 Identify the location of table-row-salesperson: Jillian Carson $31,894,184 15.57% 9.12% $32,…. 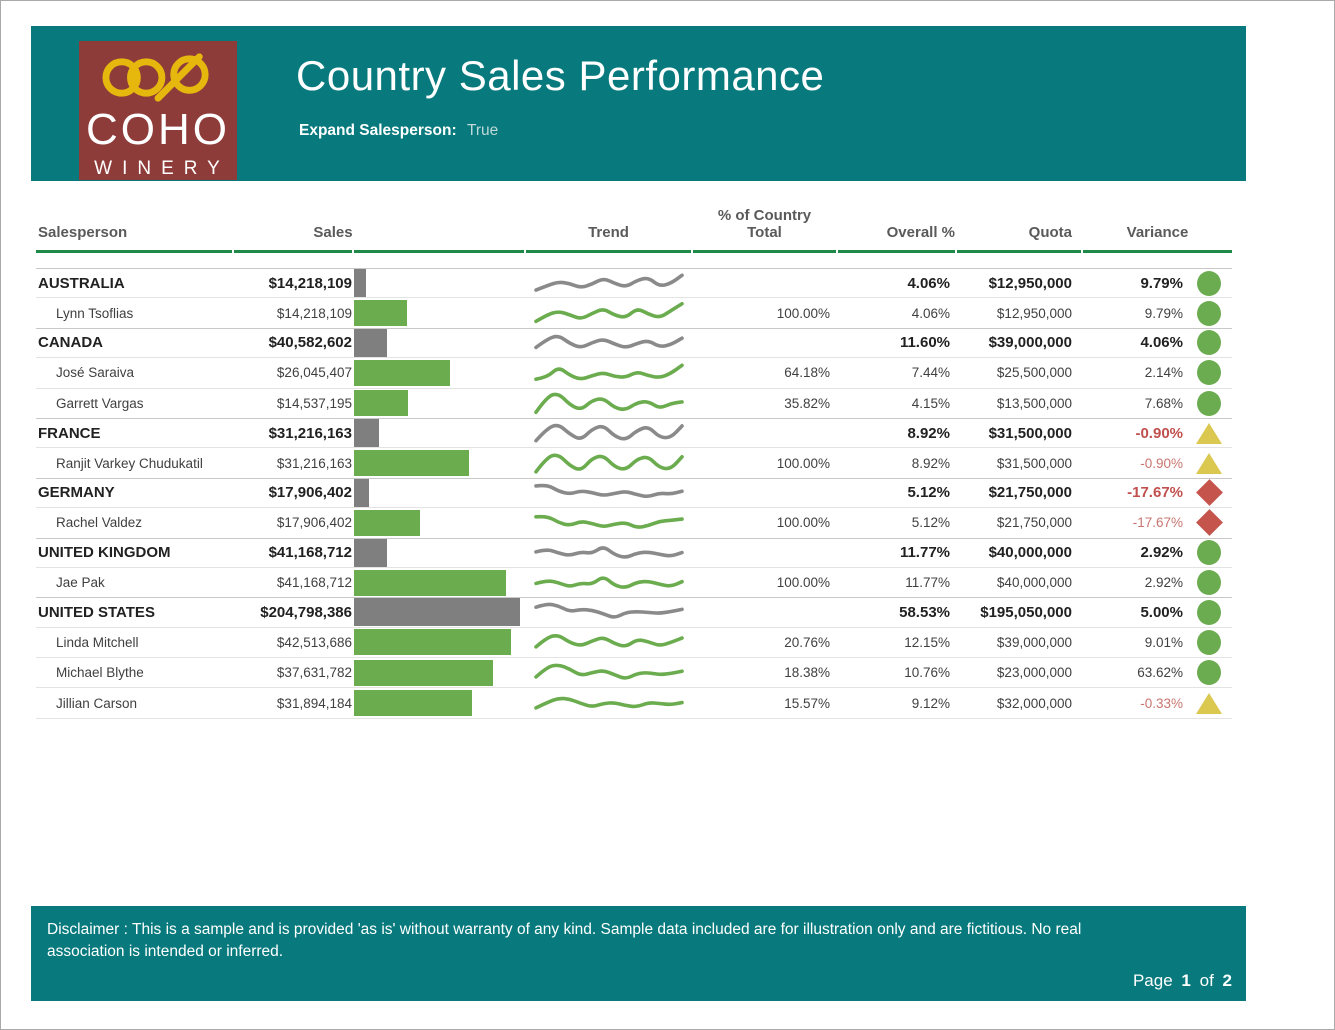
(634, 703).